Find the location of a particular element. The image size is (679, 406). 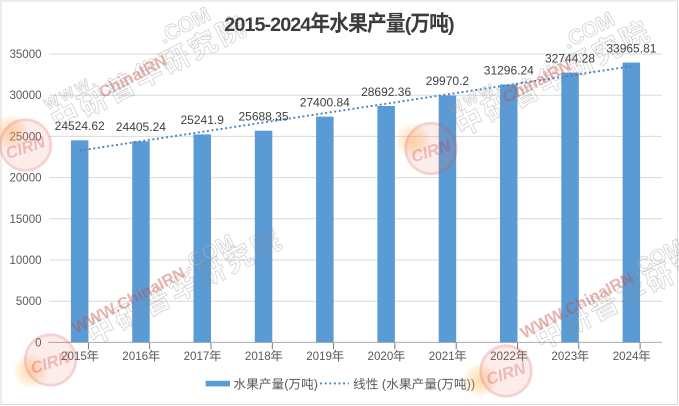

svg-text: 2017 is located at coordinates (197, 356).